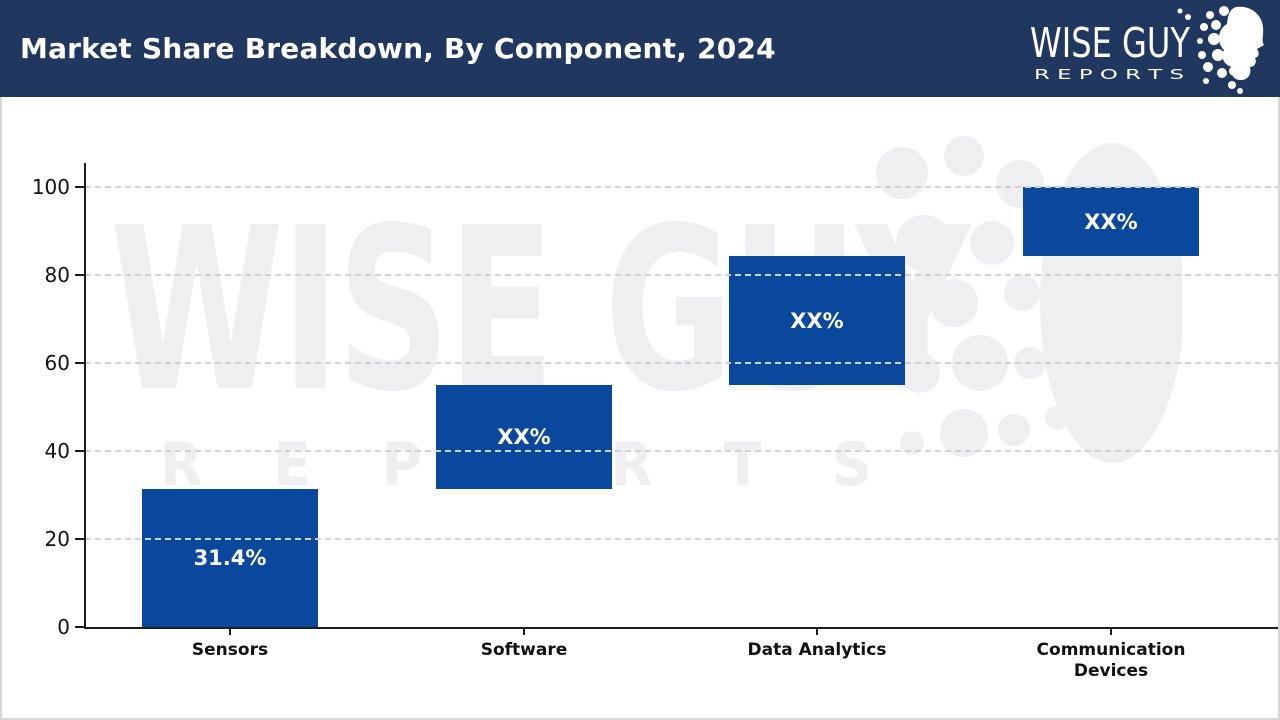 This screenshot has height=720, width=1280. I want to click on waterfall-bar-software: XX%, so click(524, 437).